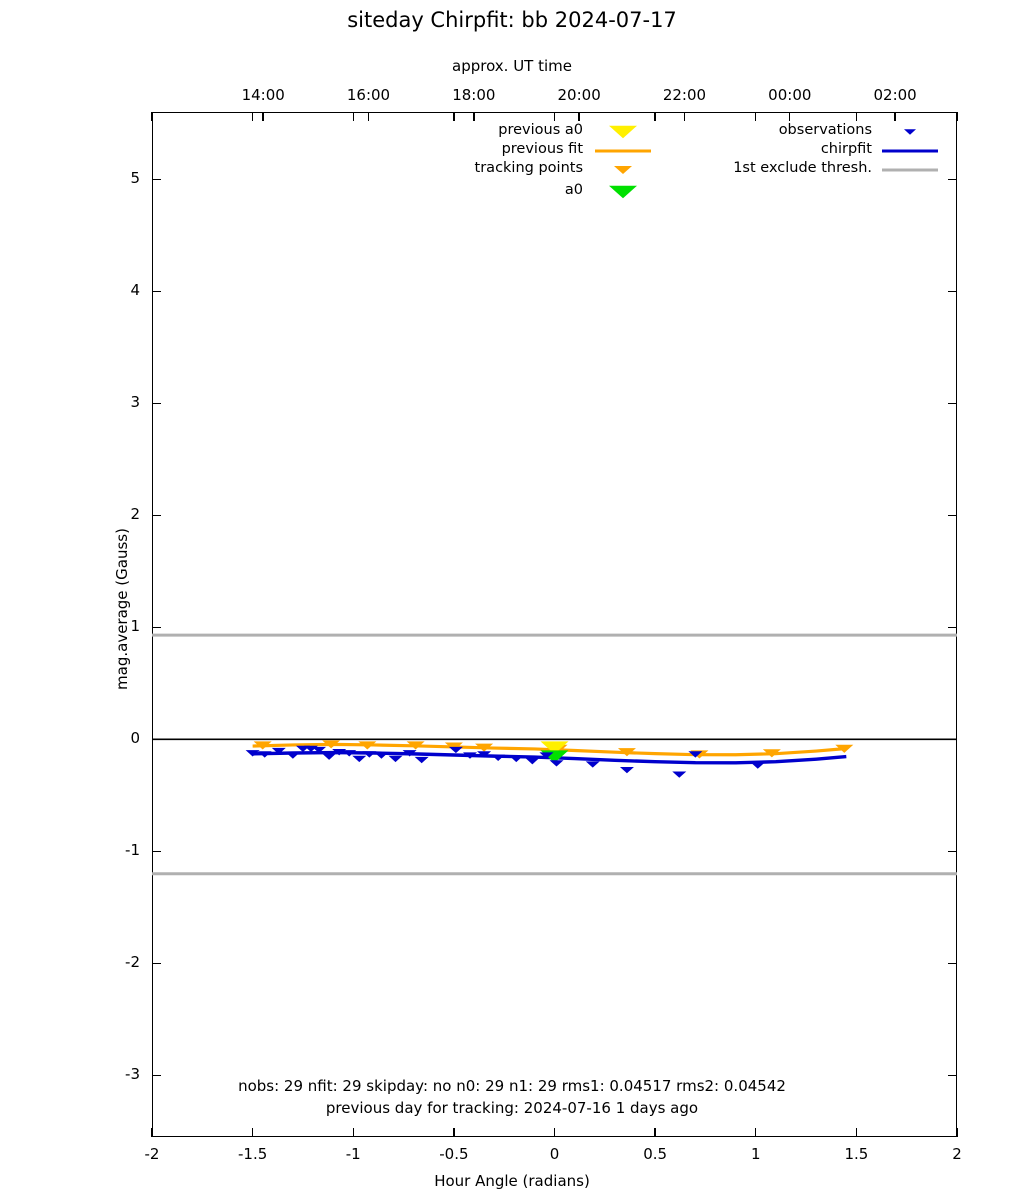 The height and width of the screenshot is (1200, 1024). I want to click on x-tick-label-6: 1, so click(755, 1154).